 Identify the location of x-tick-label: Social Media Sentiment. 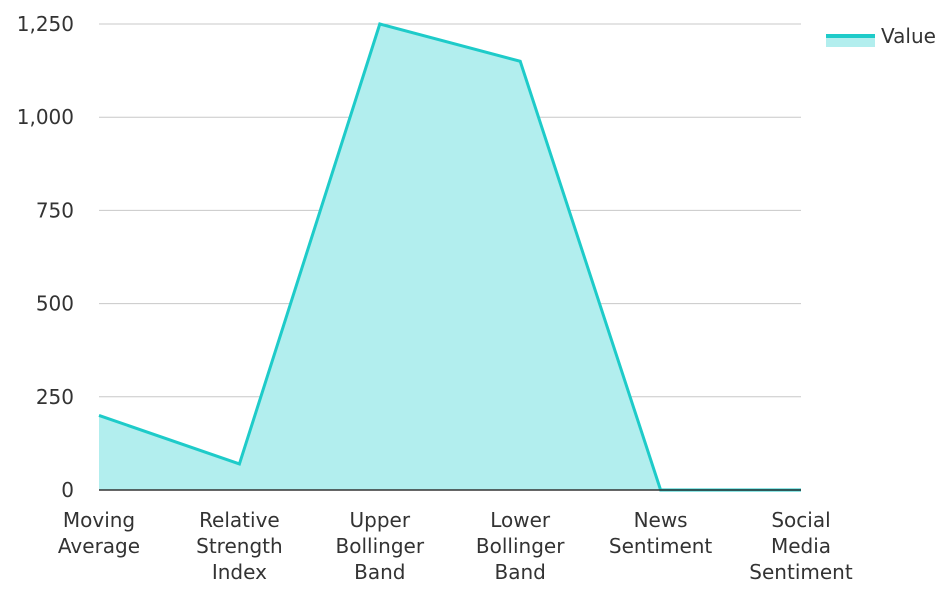
(801, 546).